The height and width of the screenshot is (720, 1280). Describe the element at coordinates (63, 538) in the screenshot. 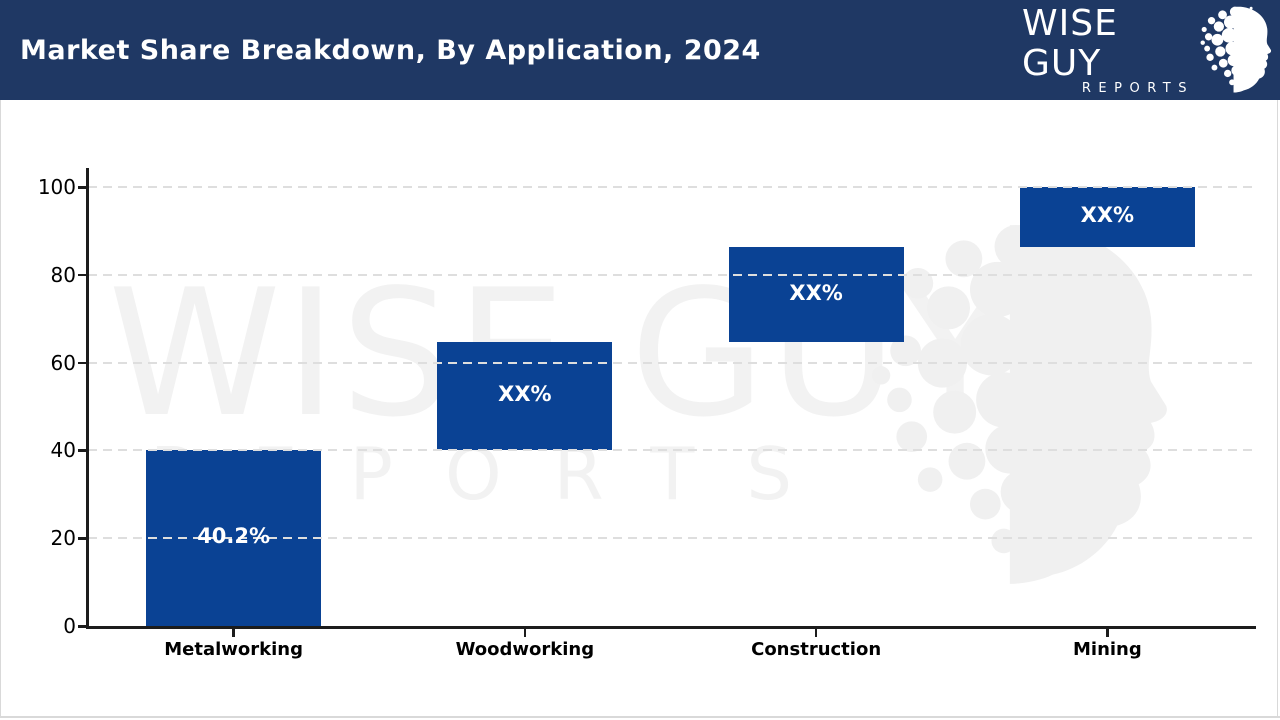

I see `y-tick-label: 20` at that location.